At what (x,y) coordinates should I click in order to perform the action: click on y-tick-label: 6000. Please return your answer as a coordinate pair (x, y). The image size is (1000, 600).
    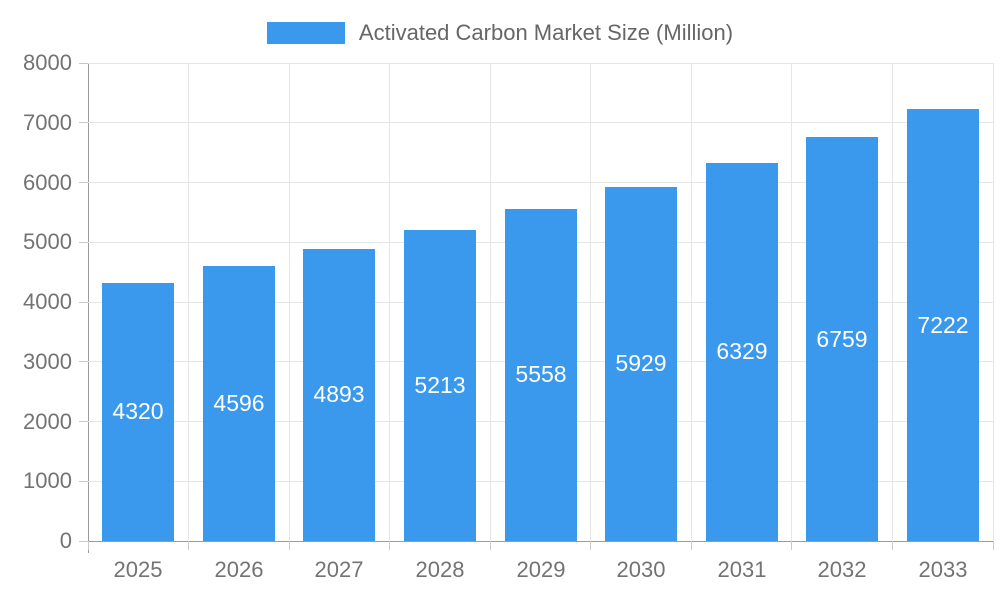
    Looking at the image, I should click on (47, 182).